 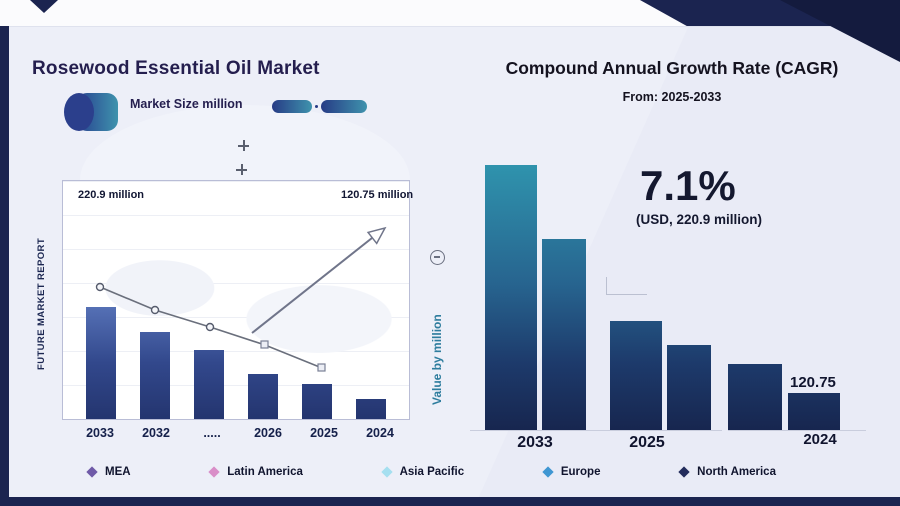 What do you see at coordinates (100, 433) in the screenshot?
I see `x-tick-2033: 2033` at bounding box center [100, 433].